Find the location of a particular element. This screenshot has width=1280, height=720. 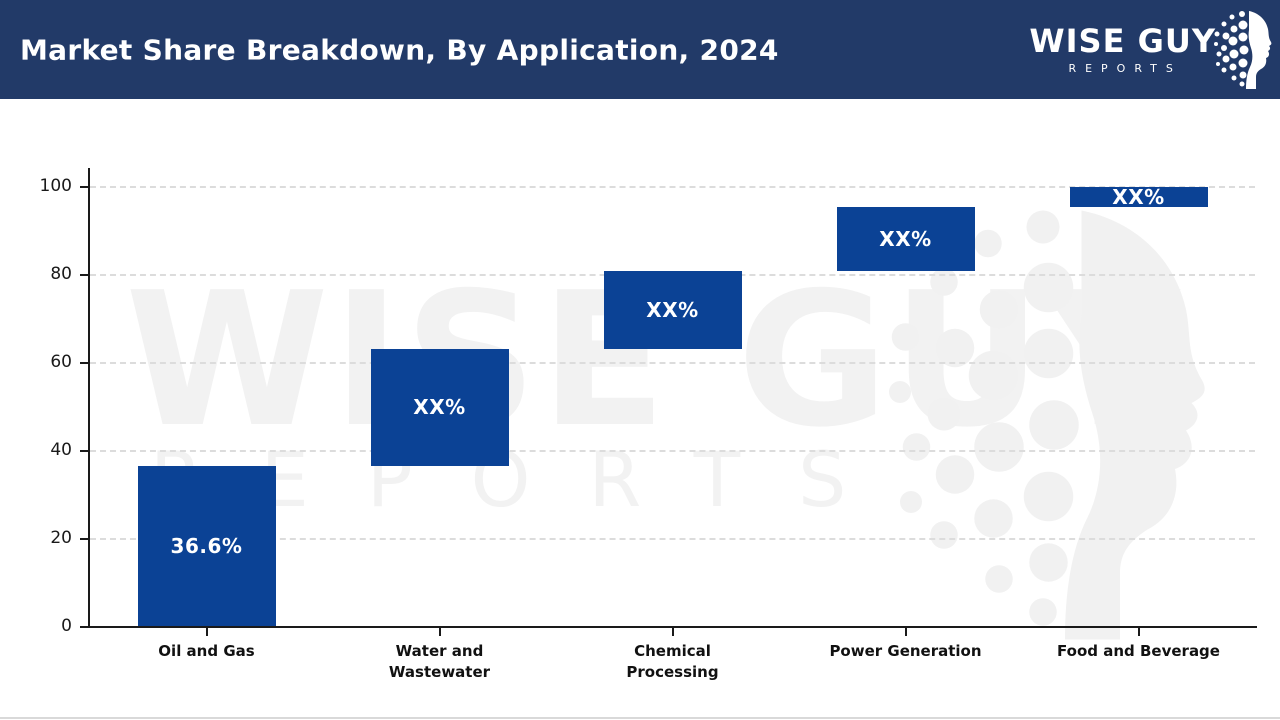

y-axis-tick-label: 40 is located at coordinates (61, 450).